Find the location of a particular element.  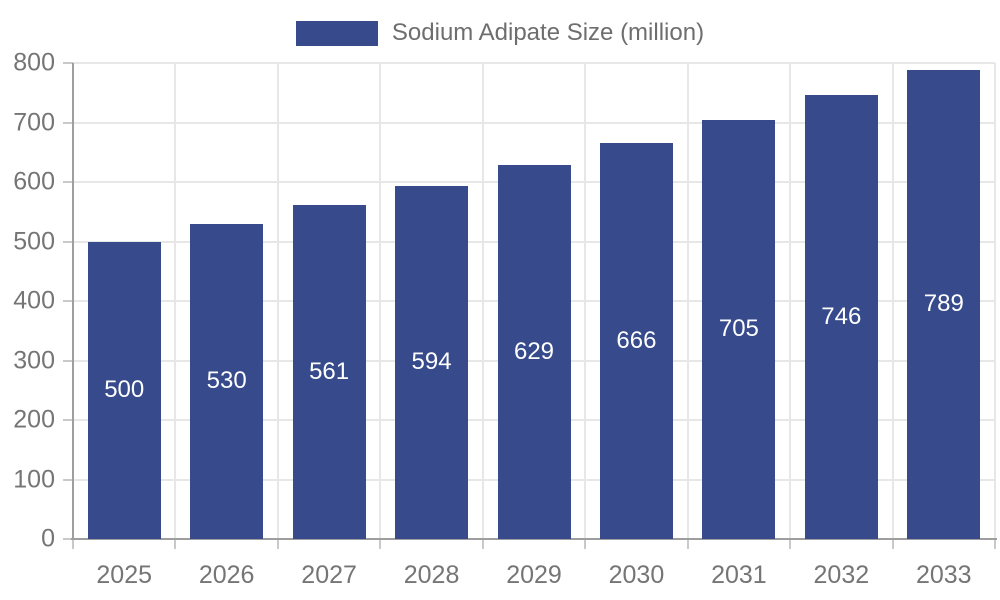

x-tick-label: 2028 is located at coordinates (431, 575).